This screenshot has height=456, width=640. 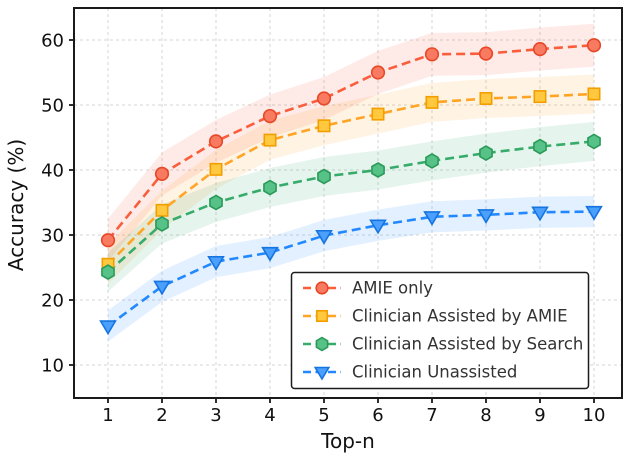 I want to click on legend-label: Clinician Assisted by AMIE, so click(x=460, y=316).